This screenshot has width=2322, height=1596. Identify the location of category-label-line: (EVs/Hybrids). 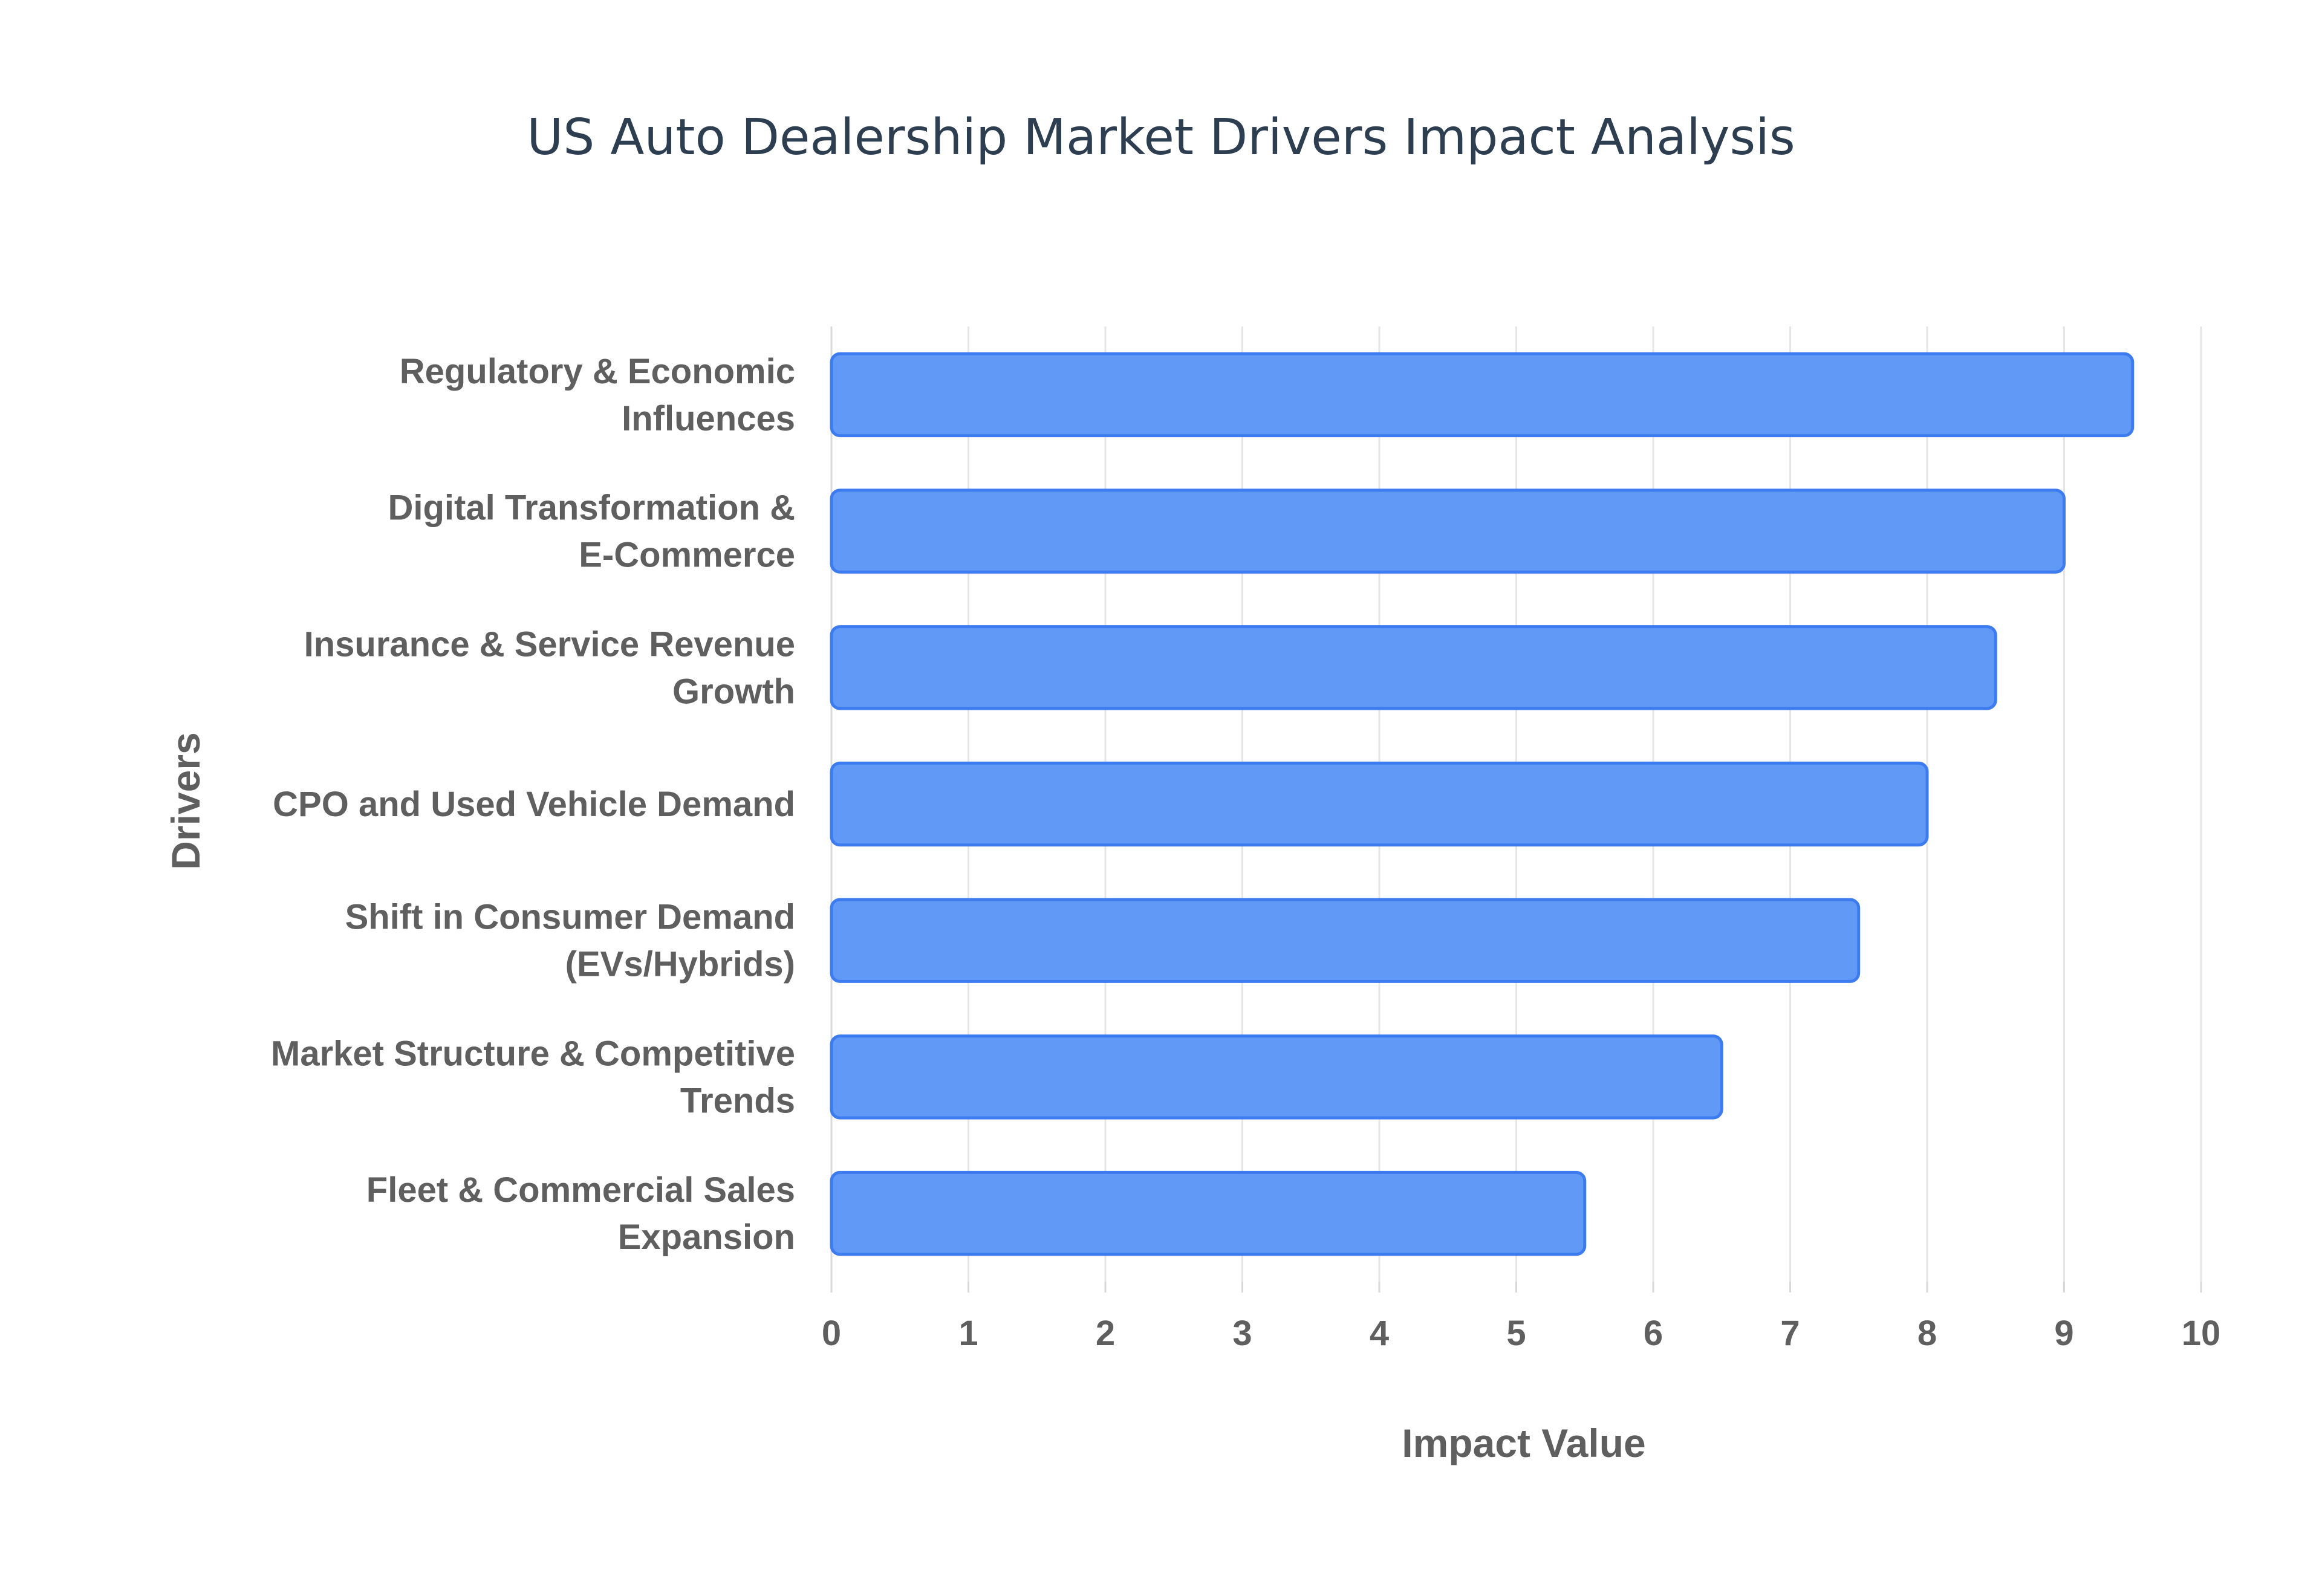
(680, 964).